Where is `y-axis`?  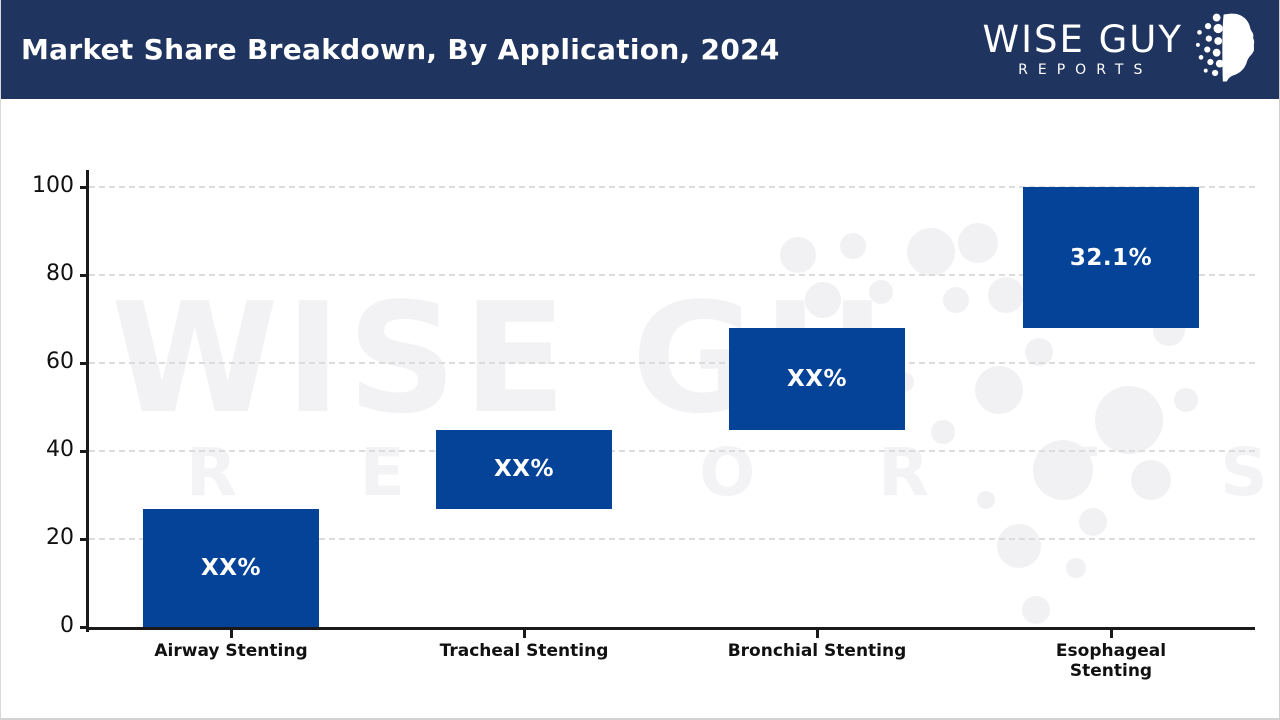 y-axis is located at coordinates (87, 401).